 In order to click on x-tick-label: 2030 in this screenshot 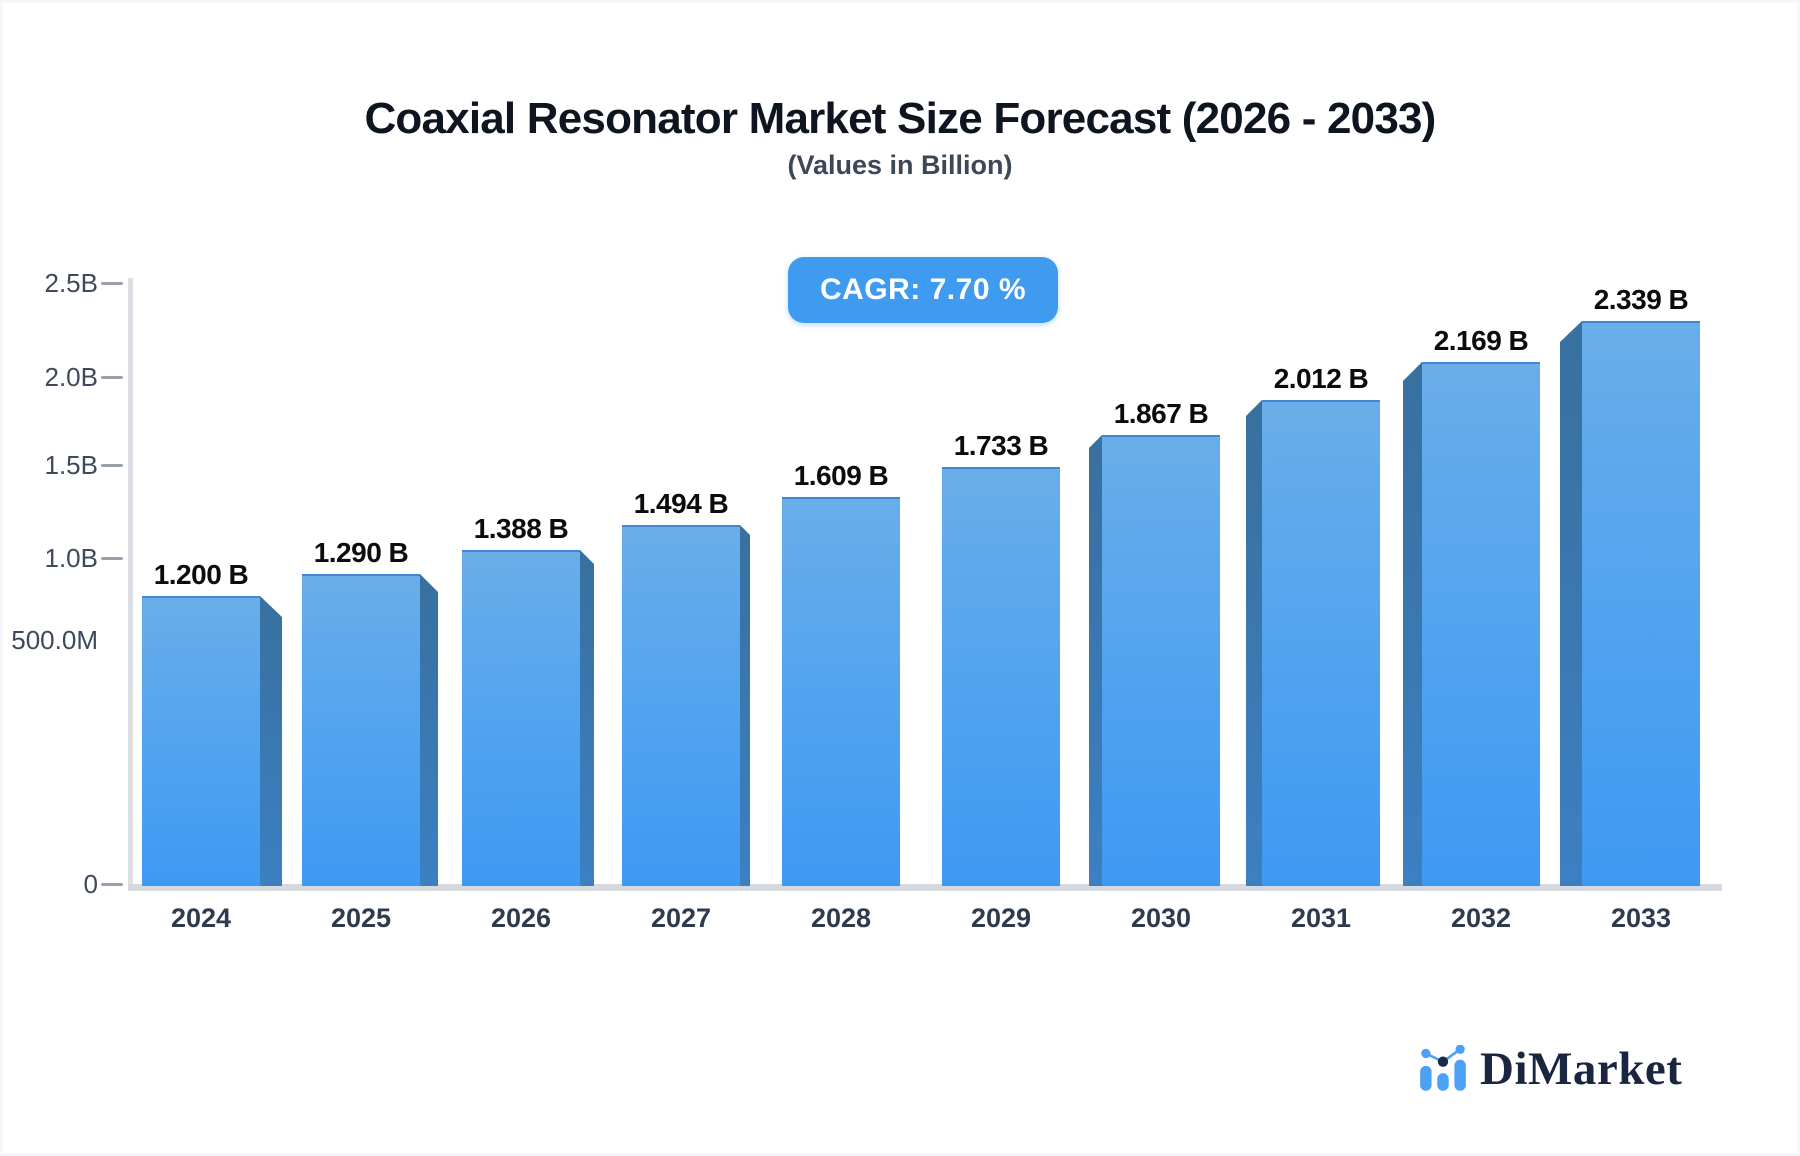, I will do `click(1161, 918)`.